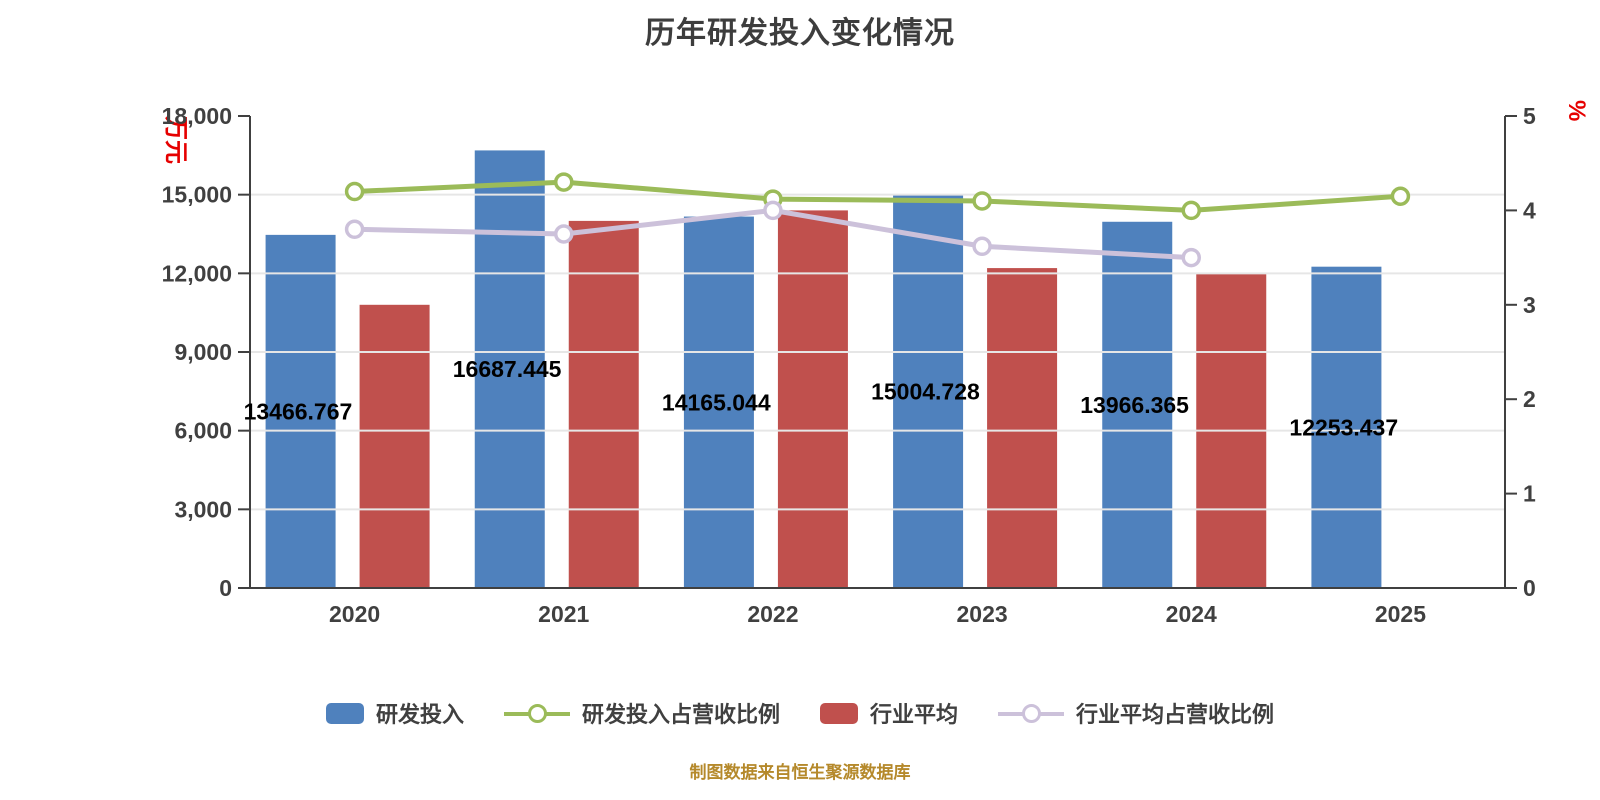 Image resolution: width=1600 pixels, height=800 pixels. Describe the element at coordinates (772, 614) in the screenshot. I see `x-axis-category-label: 2022` at that location.